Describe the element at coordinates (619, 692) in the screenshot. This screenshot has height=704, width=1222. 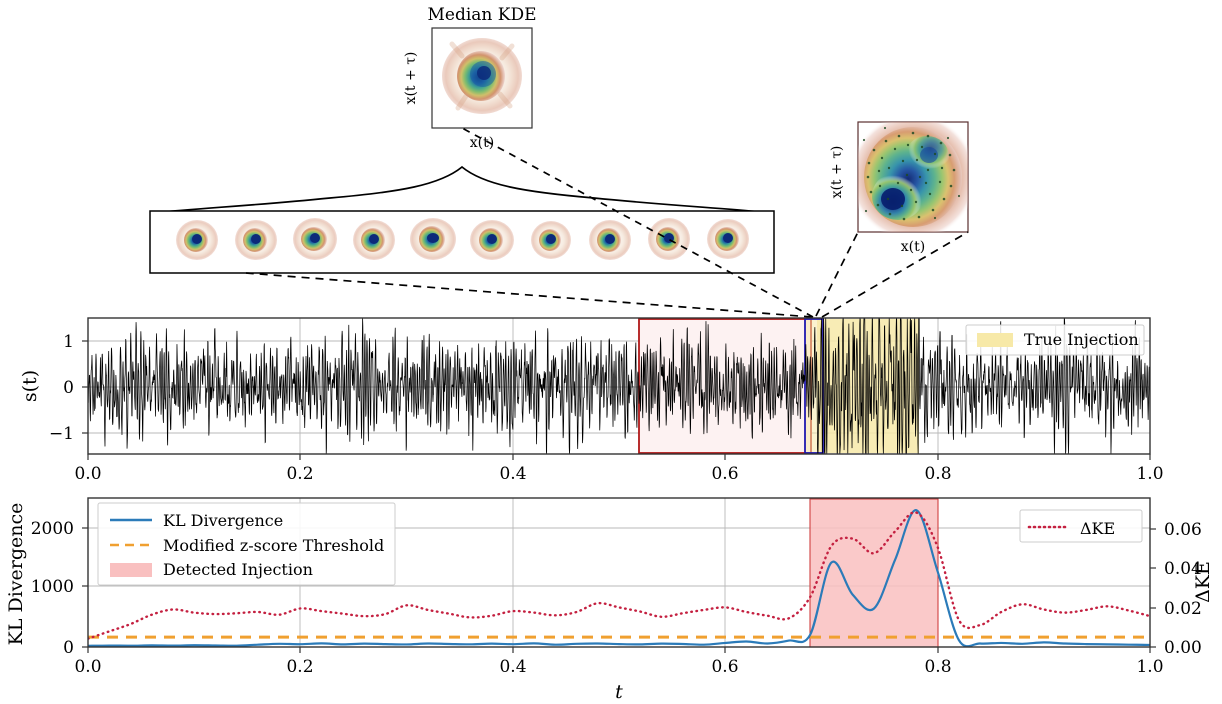
I see `kl-xlabel: t` at that location.